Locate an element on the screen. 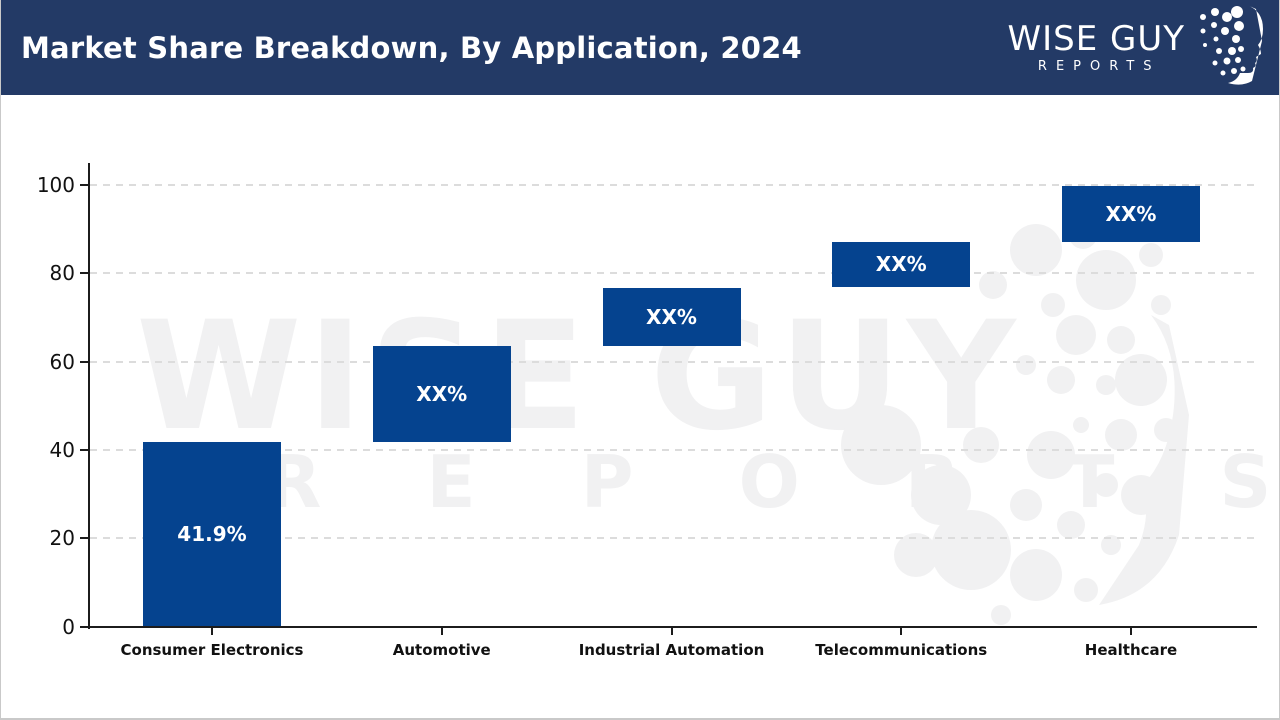 The height and width of the screenshot is (720, 1280). x-axis-line is located at coordinates (672, 627).